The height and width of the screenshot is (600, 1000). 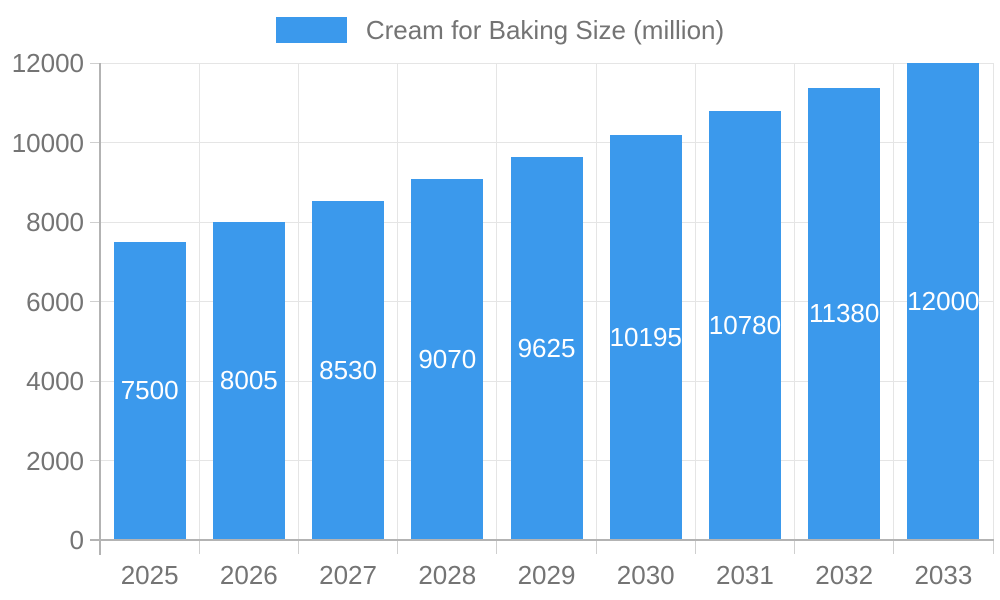 What do you see at coordinates (943, 575) in the screenshot?
I see `x-axis-label: 2033` at bounding box center [943, 575].